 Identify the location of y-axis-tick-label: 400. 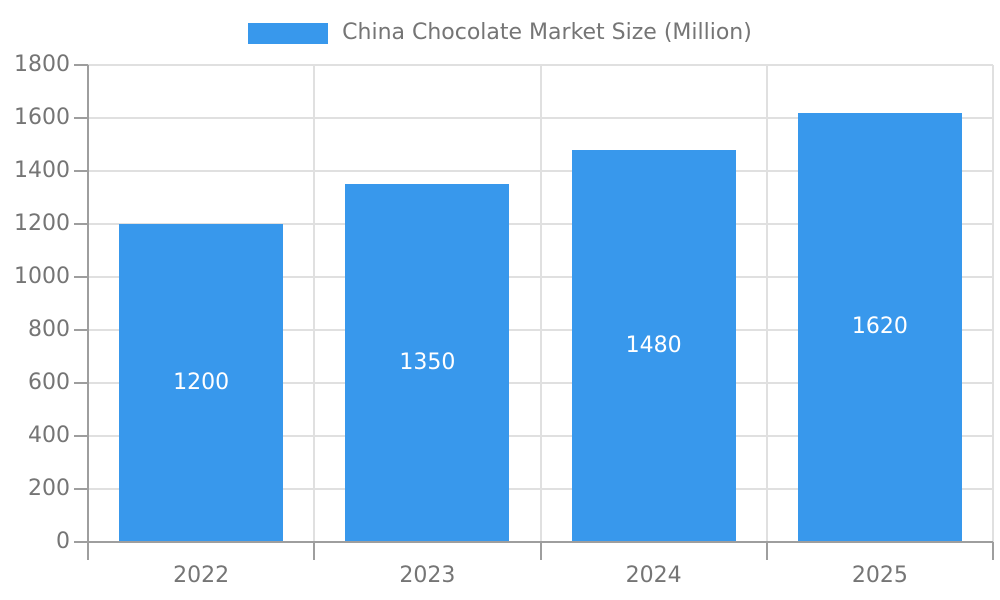
(49, 435).